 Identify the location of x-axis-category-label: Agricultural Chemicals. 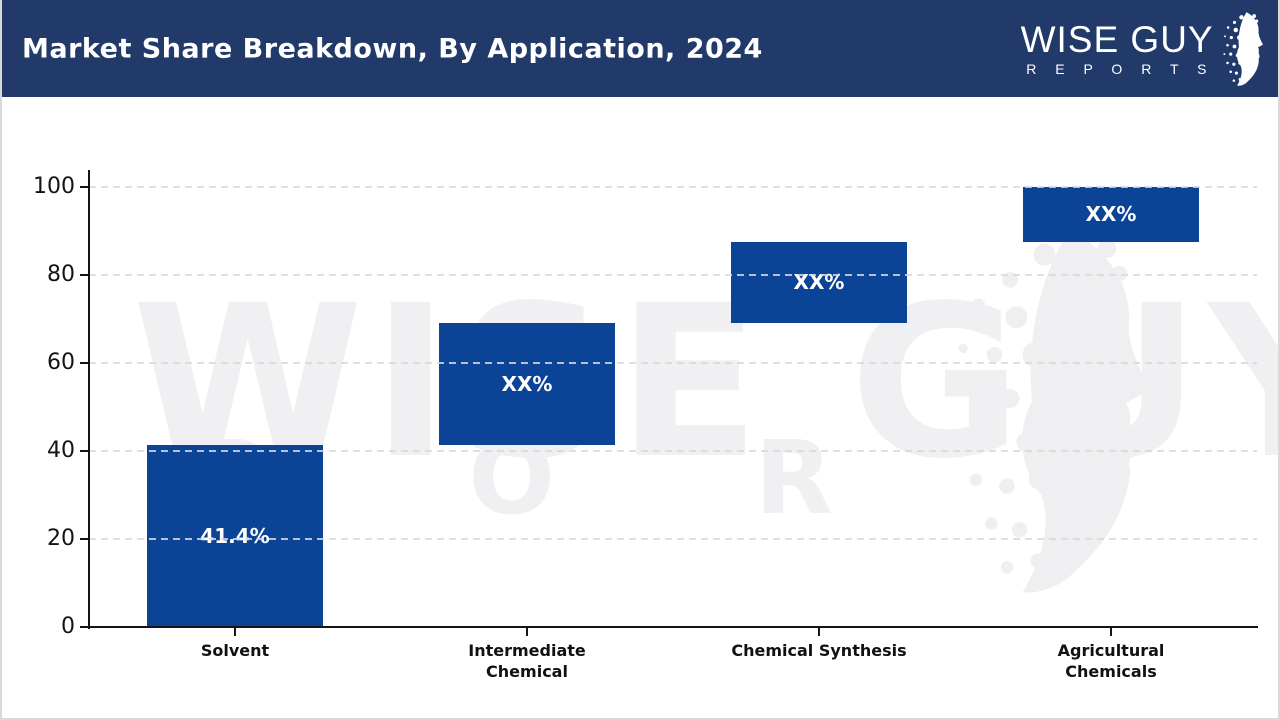
(1111, 661).